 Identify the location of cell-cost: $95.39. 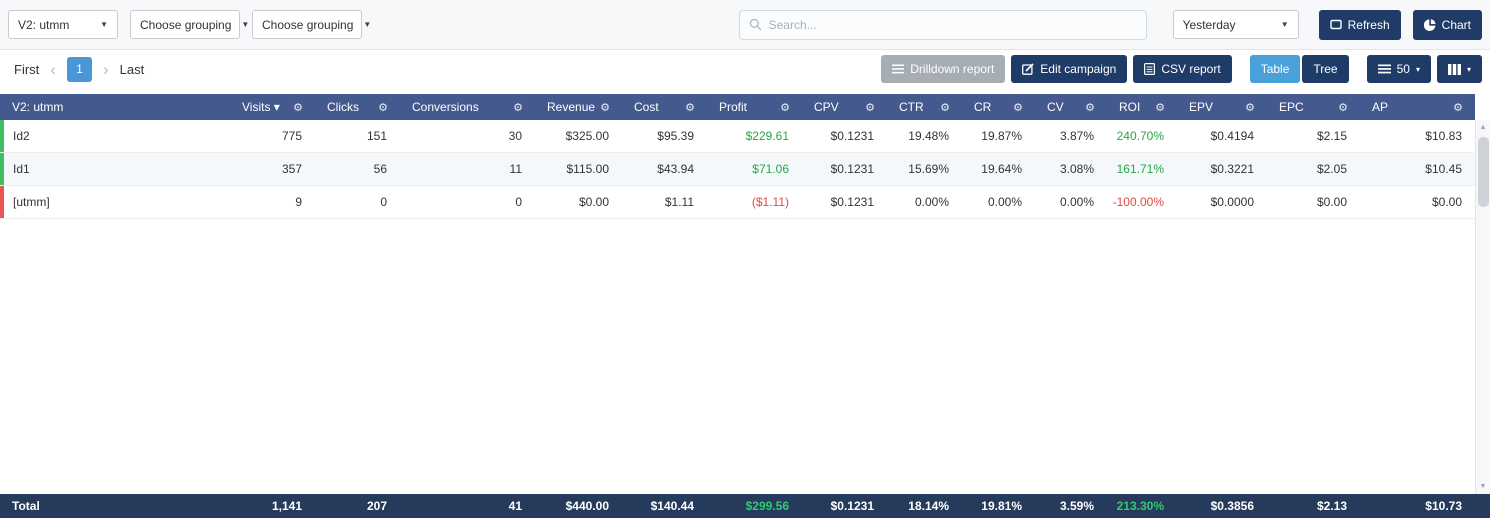
(675, 136).